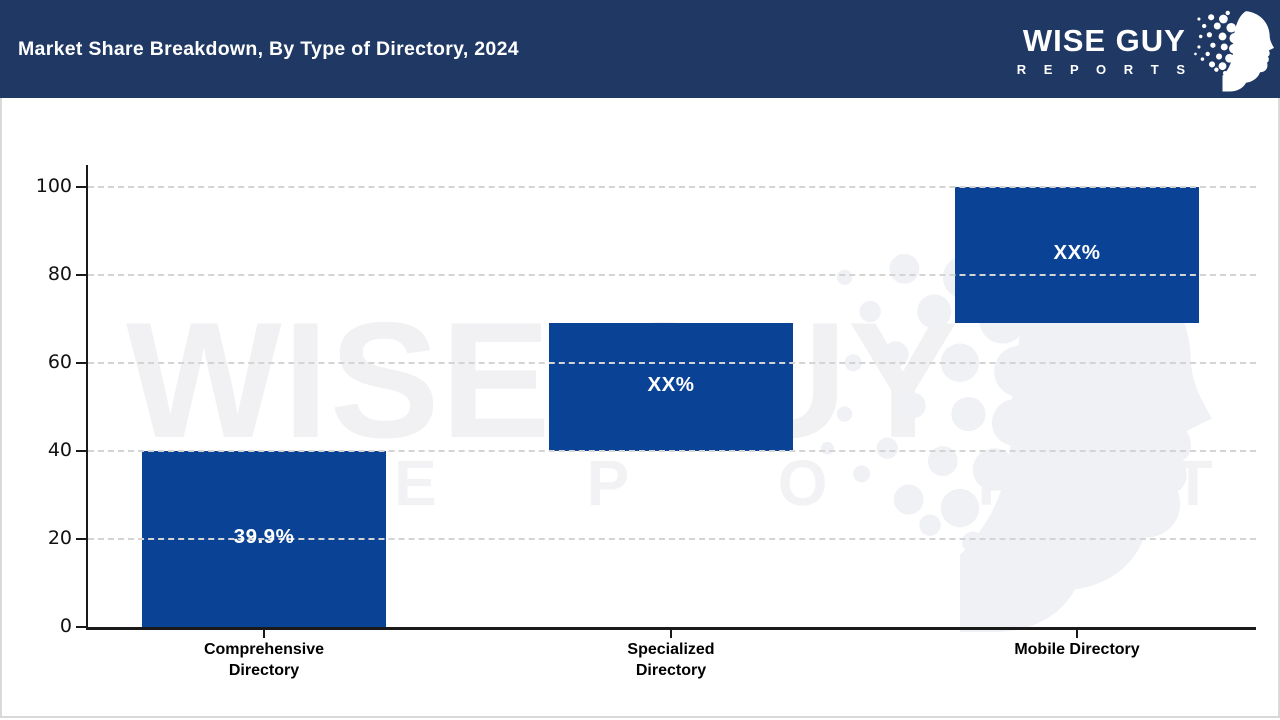 This screenshot has width=1280, height=720. I want to click on wise-guy-logo: WISE GUY R E P O R T S, so click(1145, 50).